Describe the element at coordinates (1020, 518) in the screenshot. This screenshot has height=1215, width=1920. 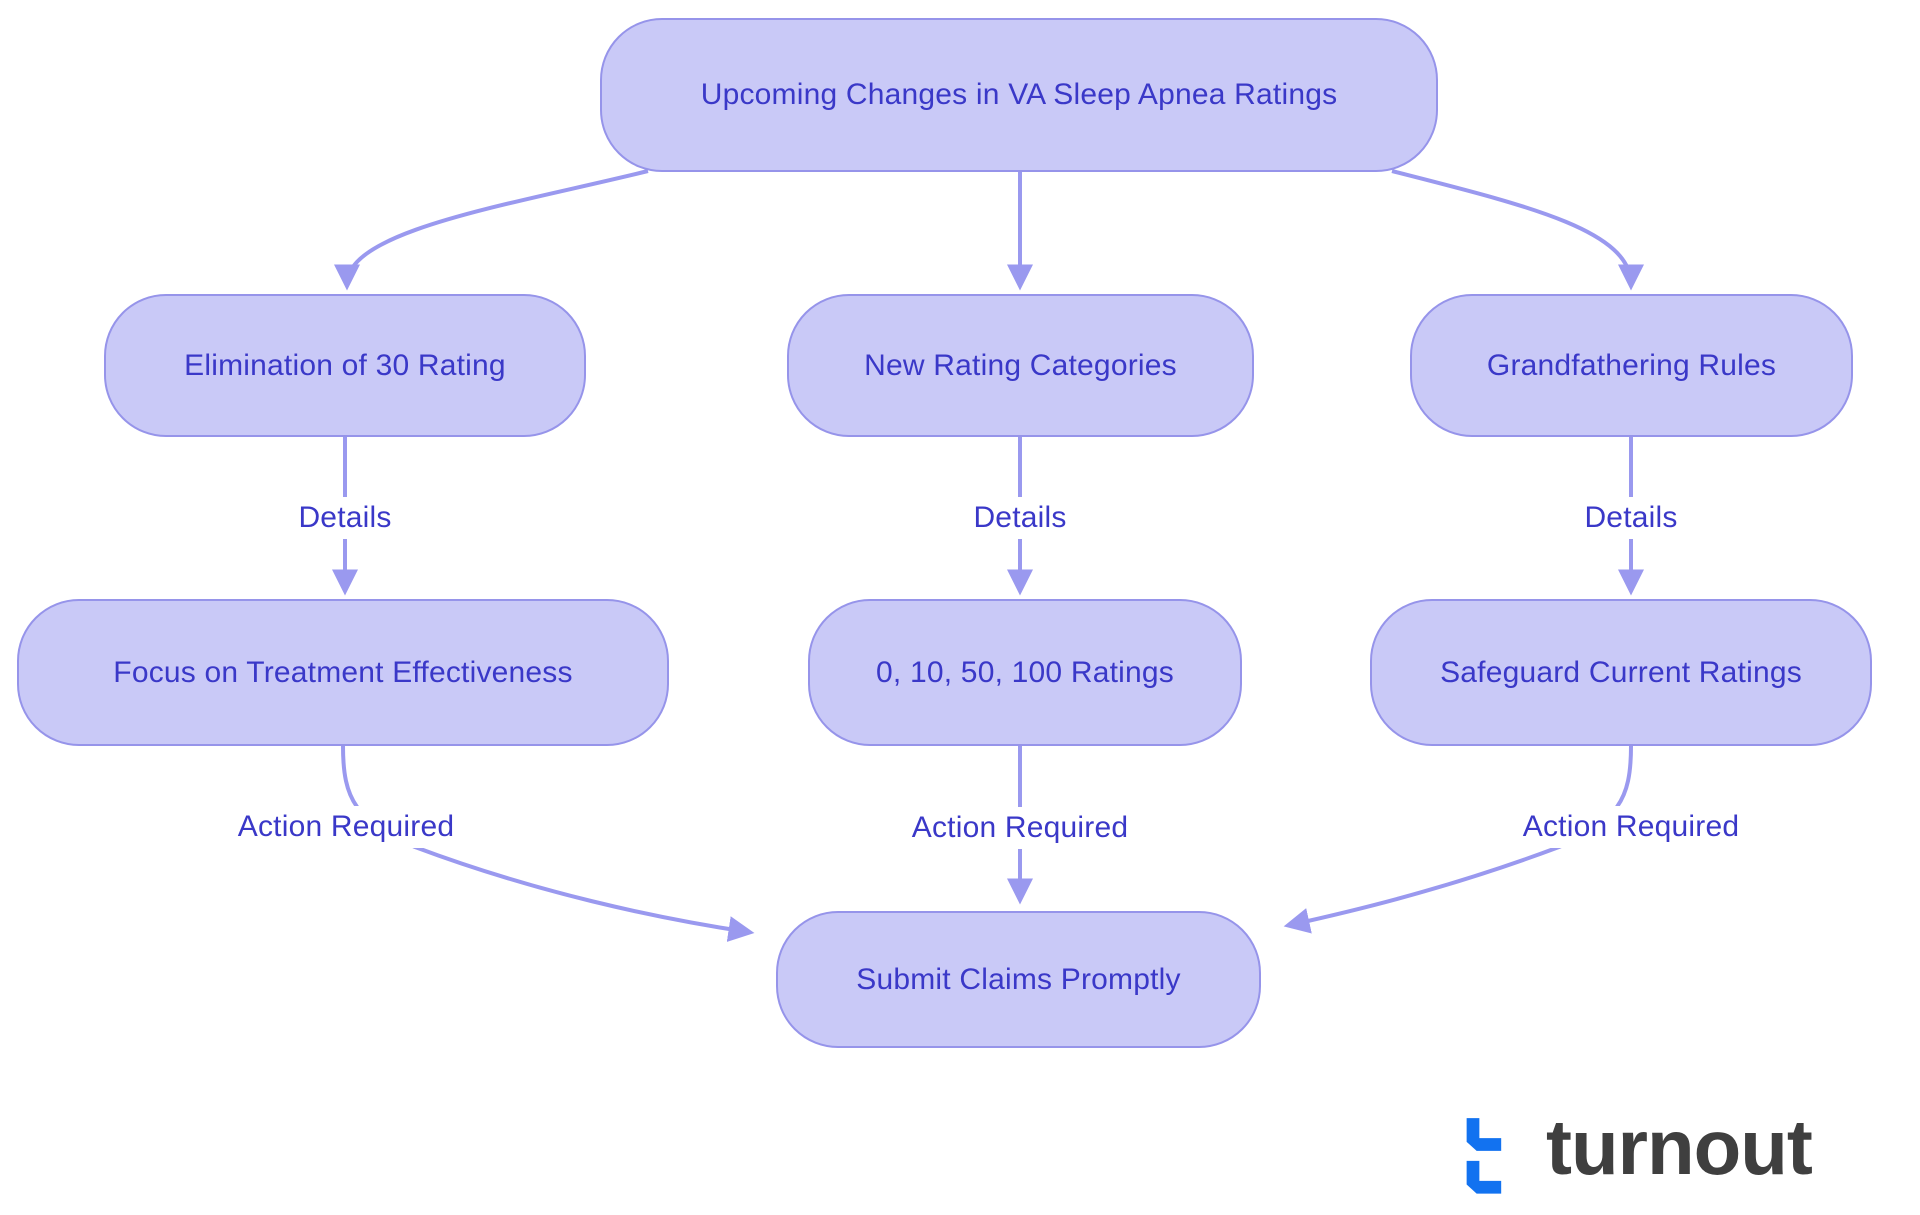
I see `edge-label-details-middle: Details` at that location.